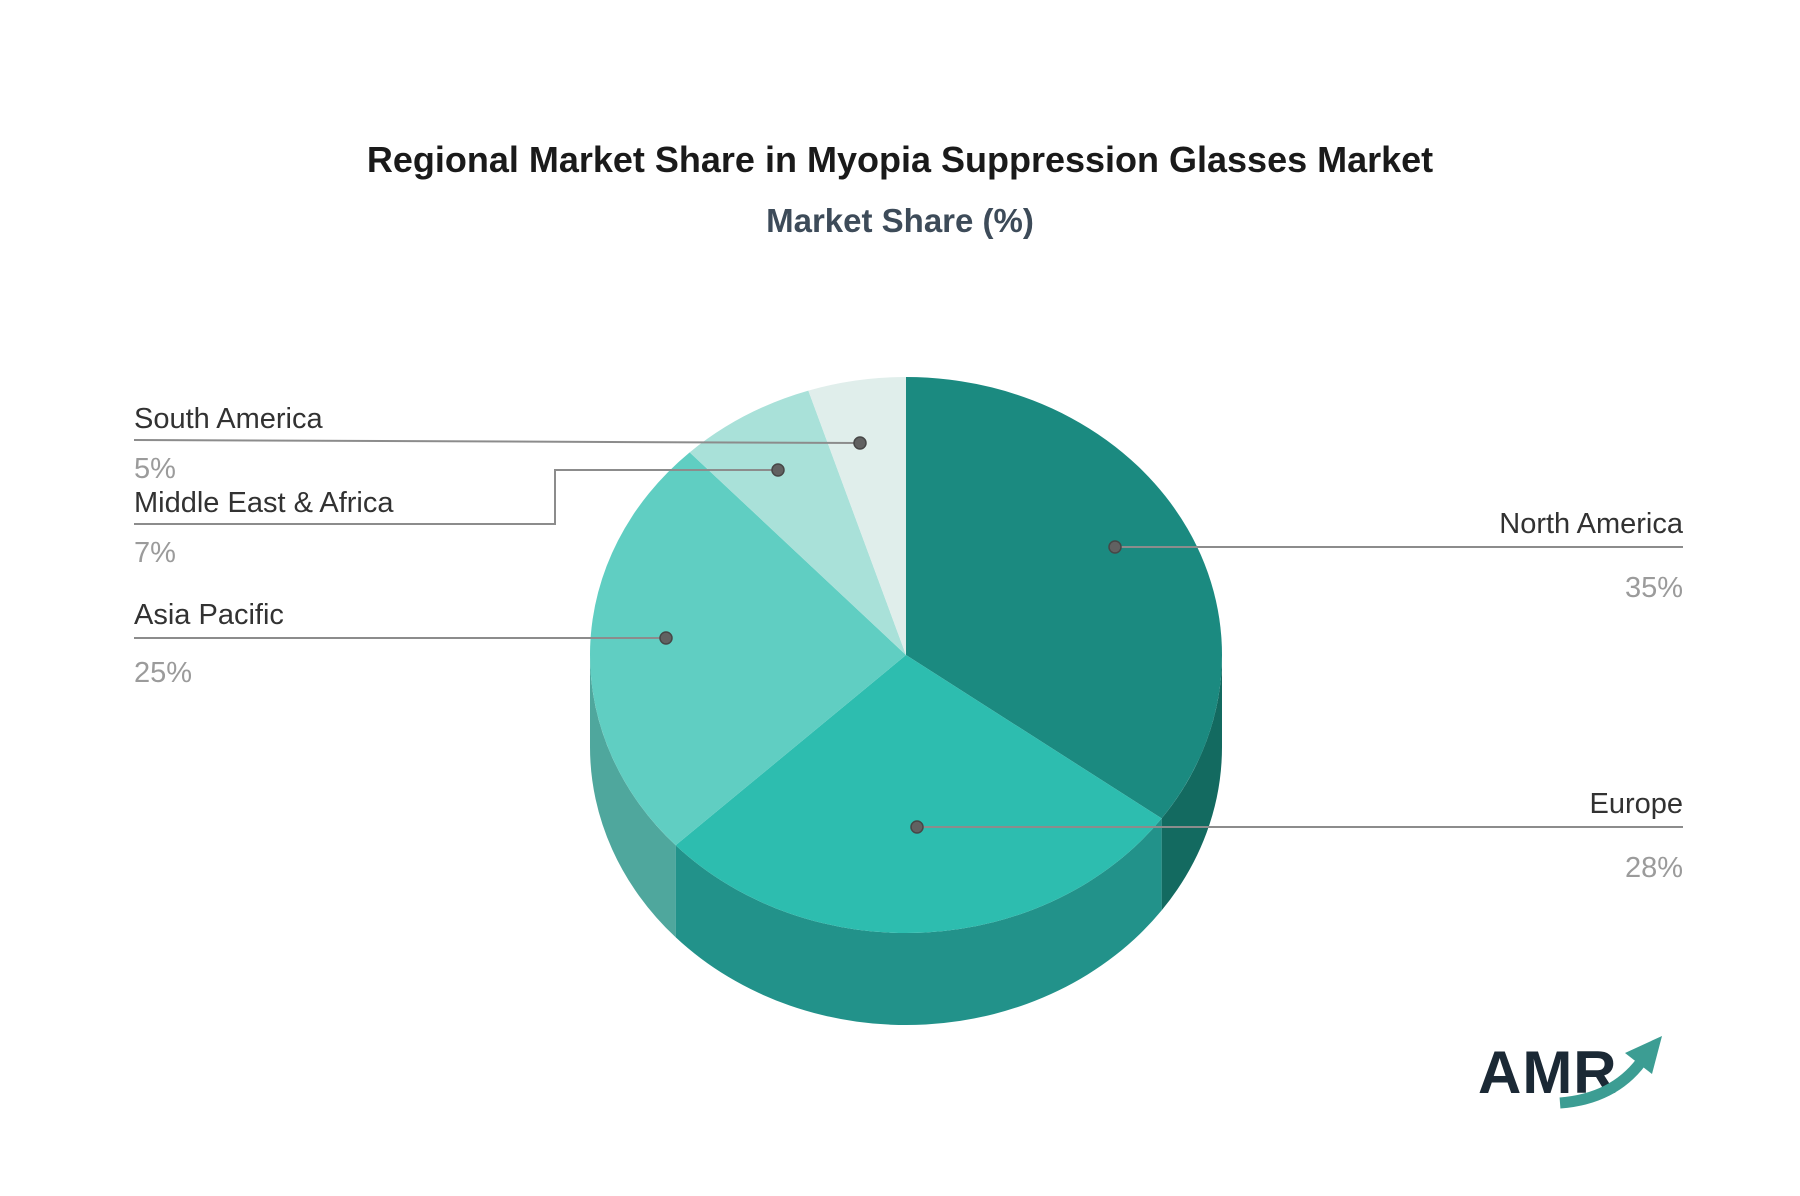  I want to click on asia-pacific-dot, so click(666, 638).